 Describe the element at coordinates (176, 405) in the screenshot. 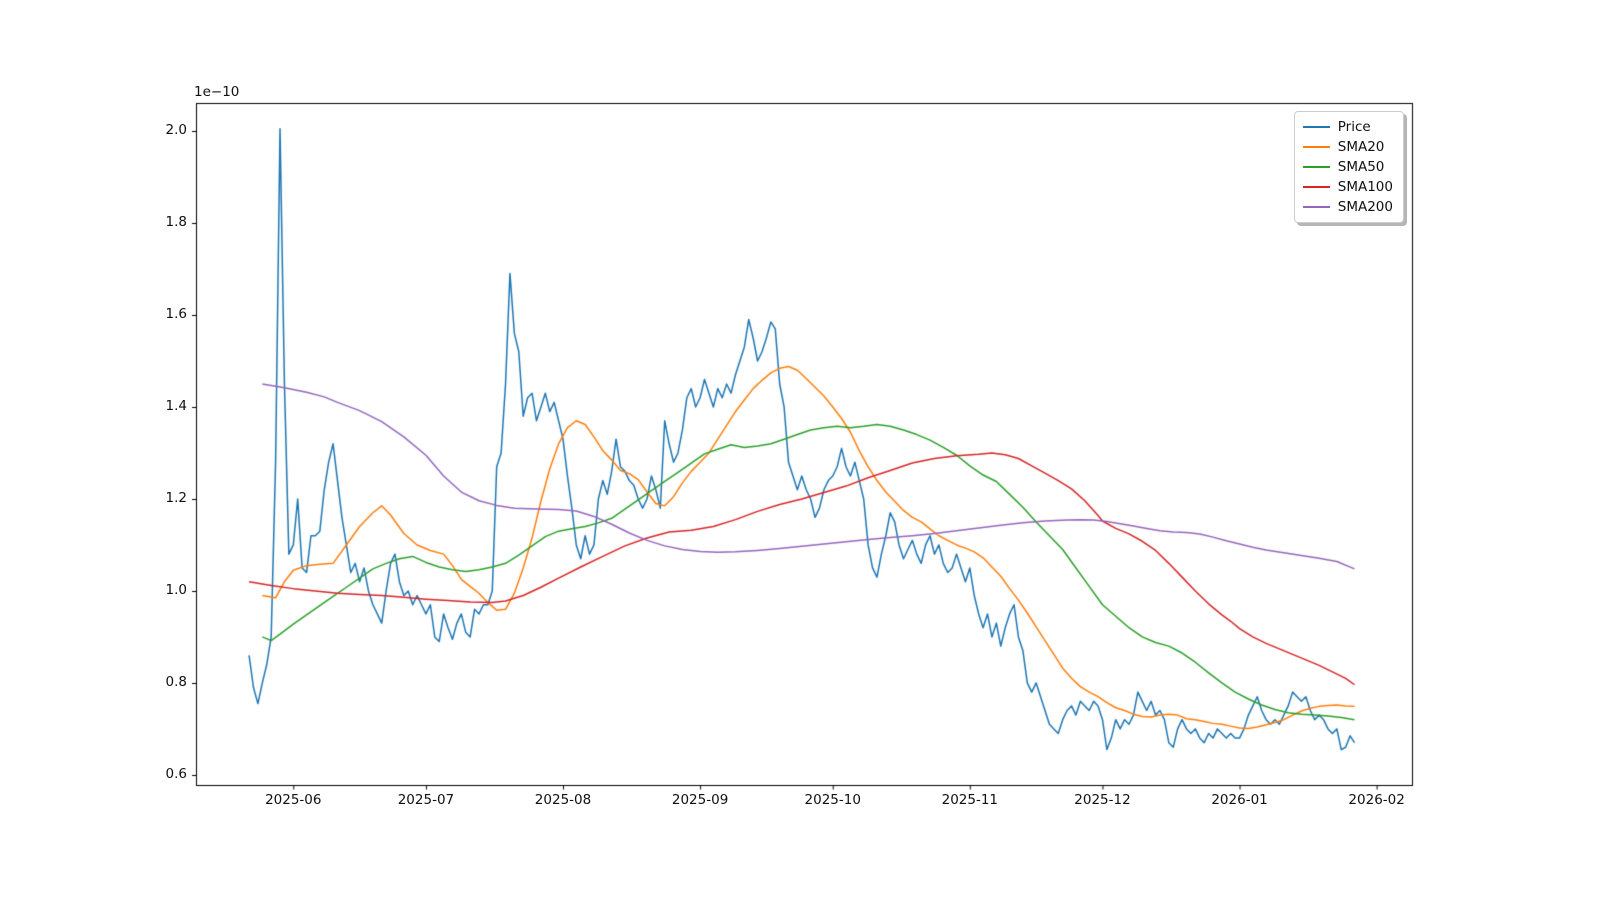

I see `y-tick-label: 1.4` at that location.